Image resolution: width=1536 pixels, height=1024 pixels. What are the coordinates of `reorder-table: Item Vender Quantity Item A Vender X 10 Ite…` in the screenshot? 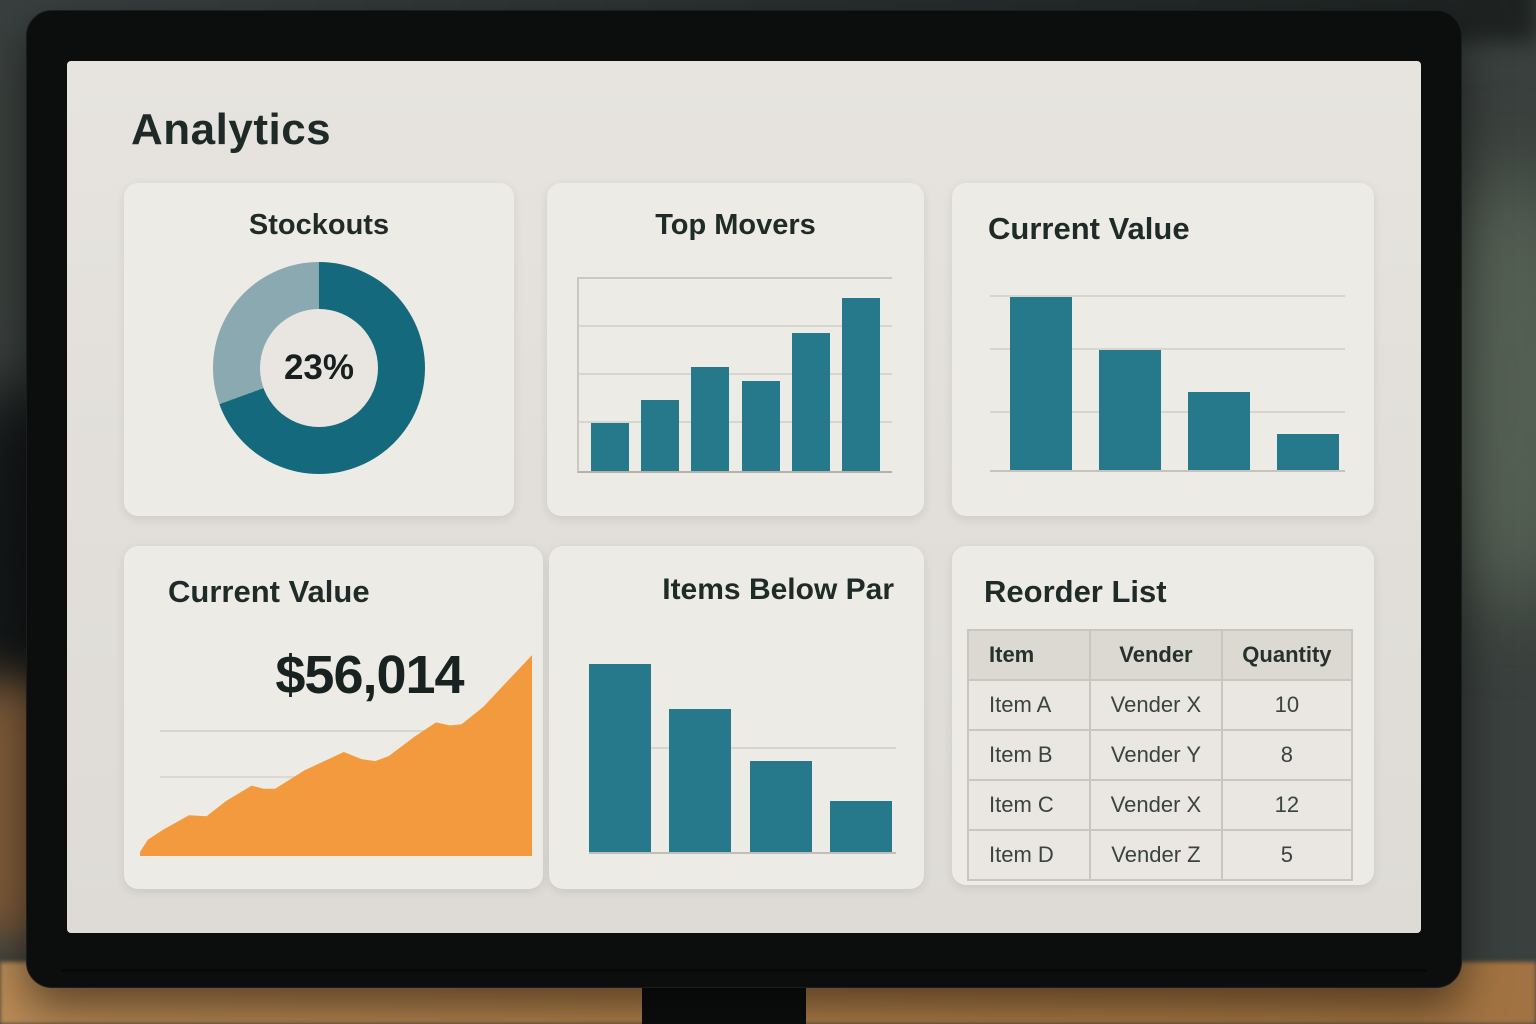 It's located at (1160, 755).